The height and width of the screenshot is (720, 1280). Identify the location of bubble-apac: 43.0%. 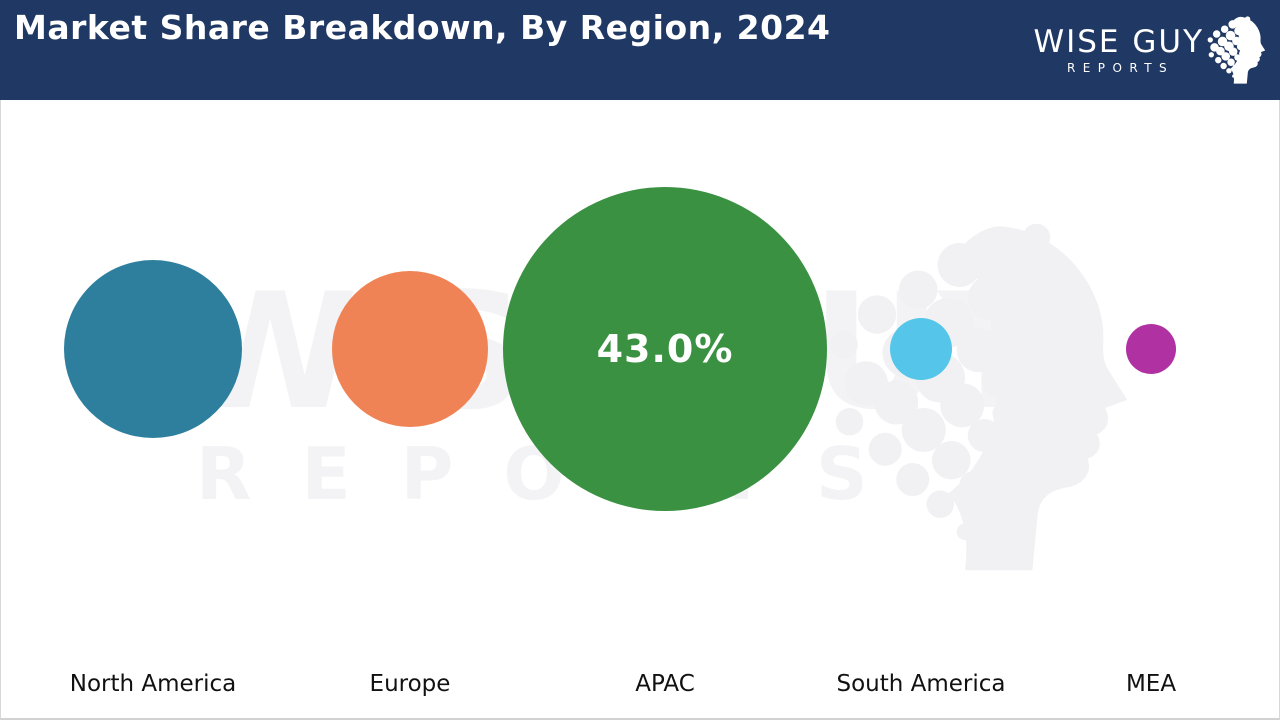
(665, 349).